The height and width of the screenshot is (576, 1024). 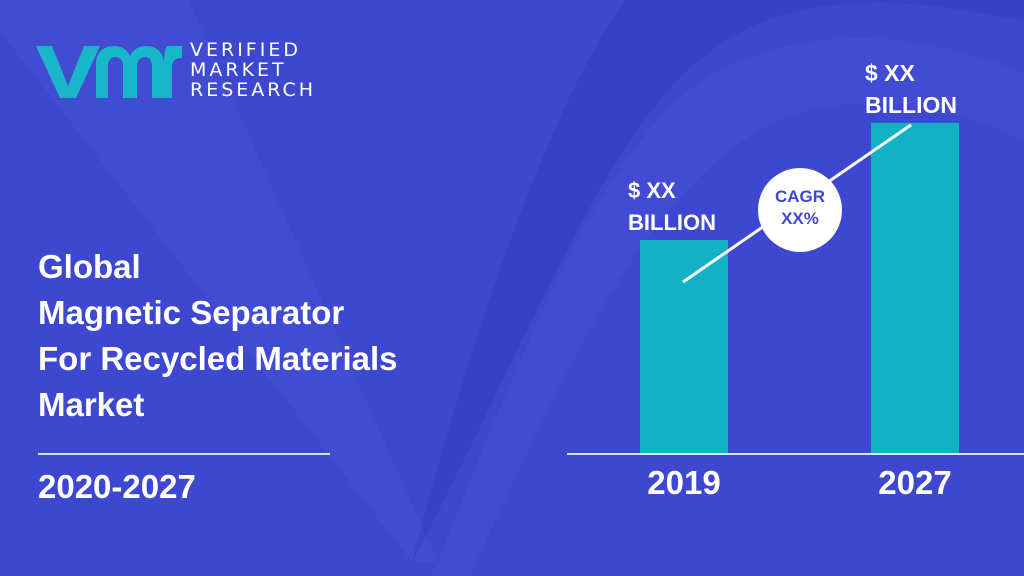 What do you see at coordinates (218, 358) in the screenshot?
I see `title-line-3: For Recycled Materials` at bounding box center [218, 358].